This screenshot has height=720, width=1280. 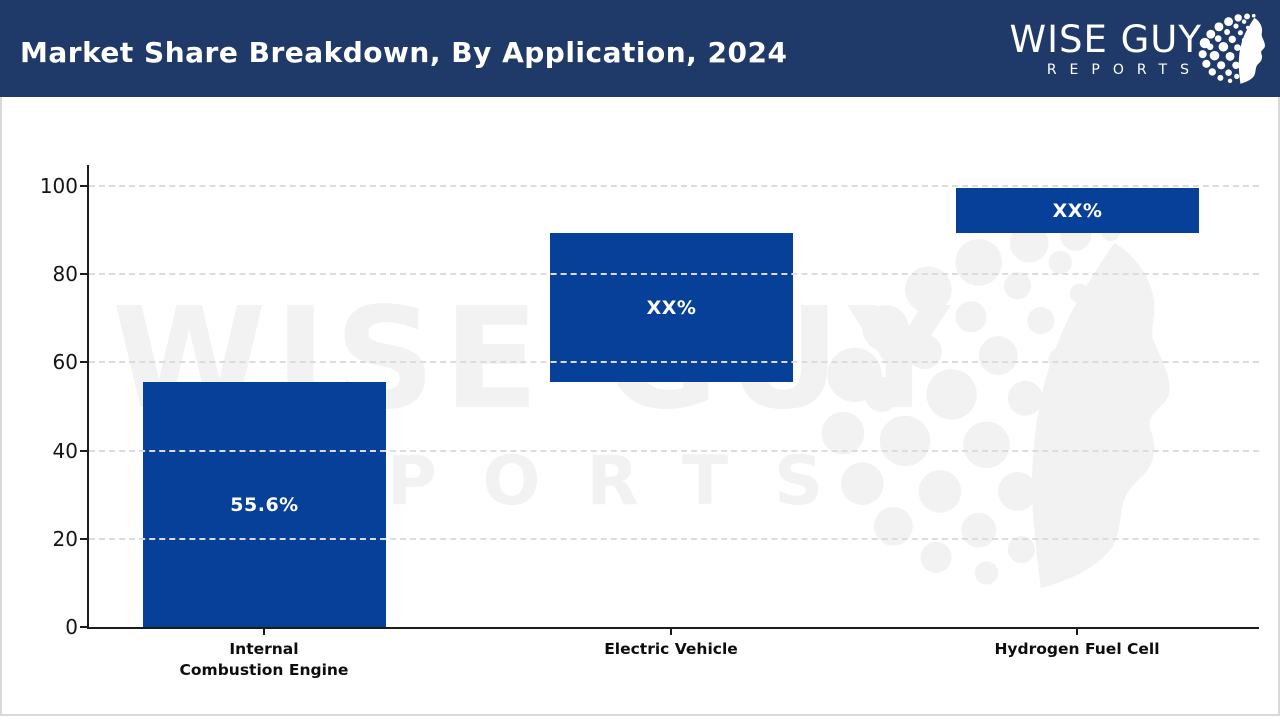 What do you see at coordinates (65, 362) in the screenshot?
I see `y-tick-label: 60` at bounding box center [65, 362].